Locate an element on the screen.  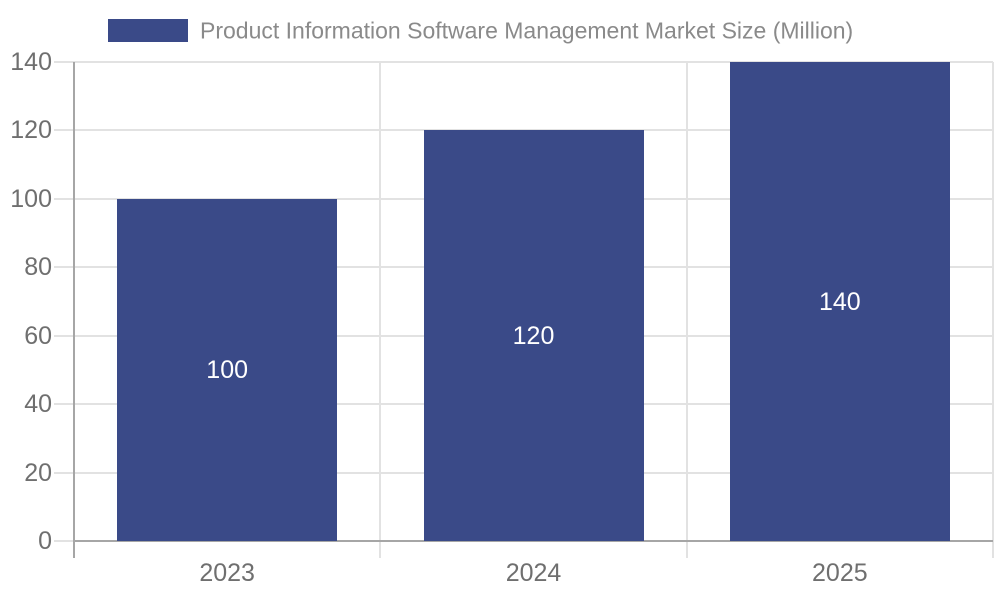
bar-value-label: 140 is located at coordinates (839, 301).